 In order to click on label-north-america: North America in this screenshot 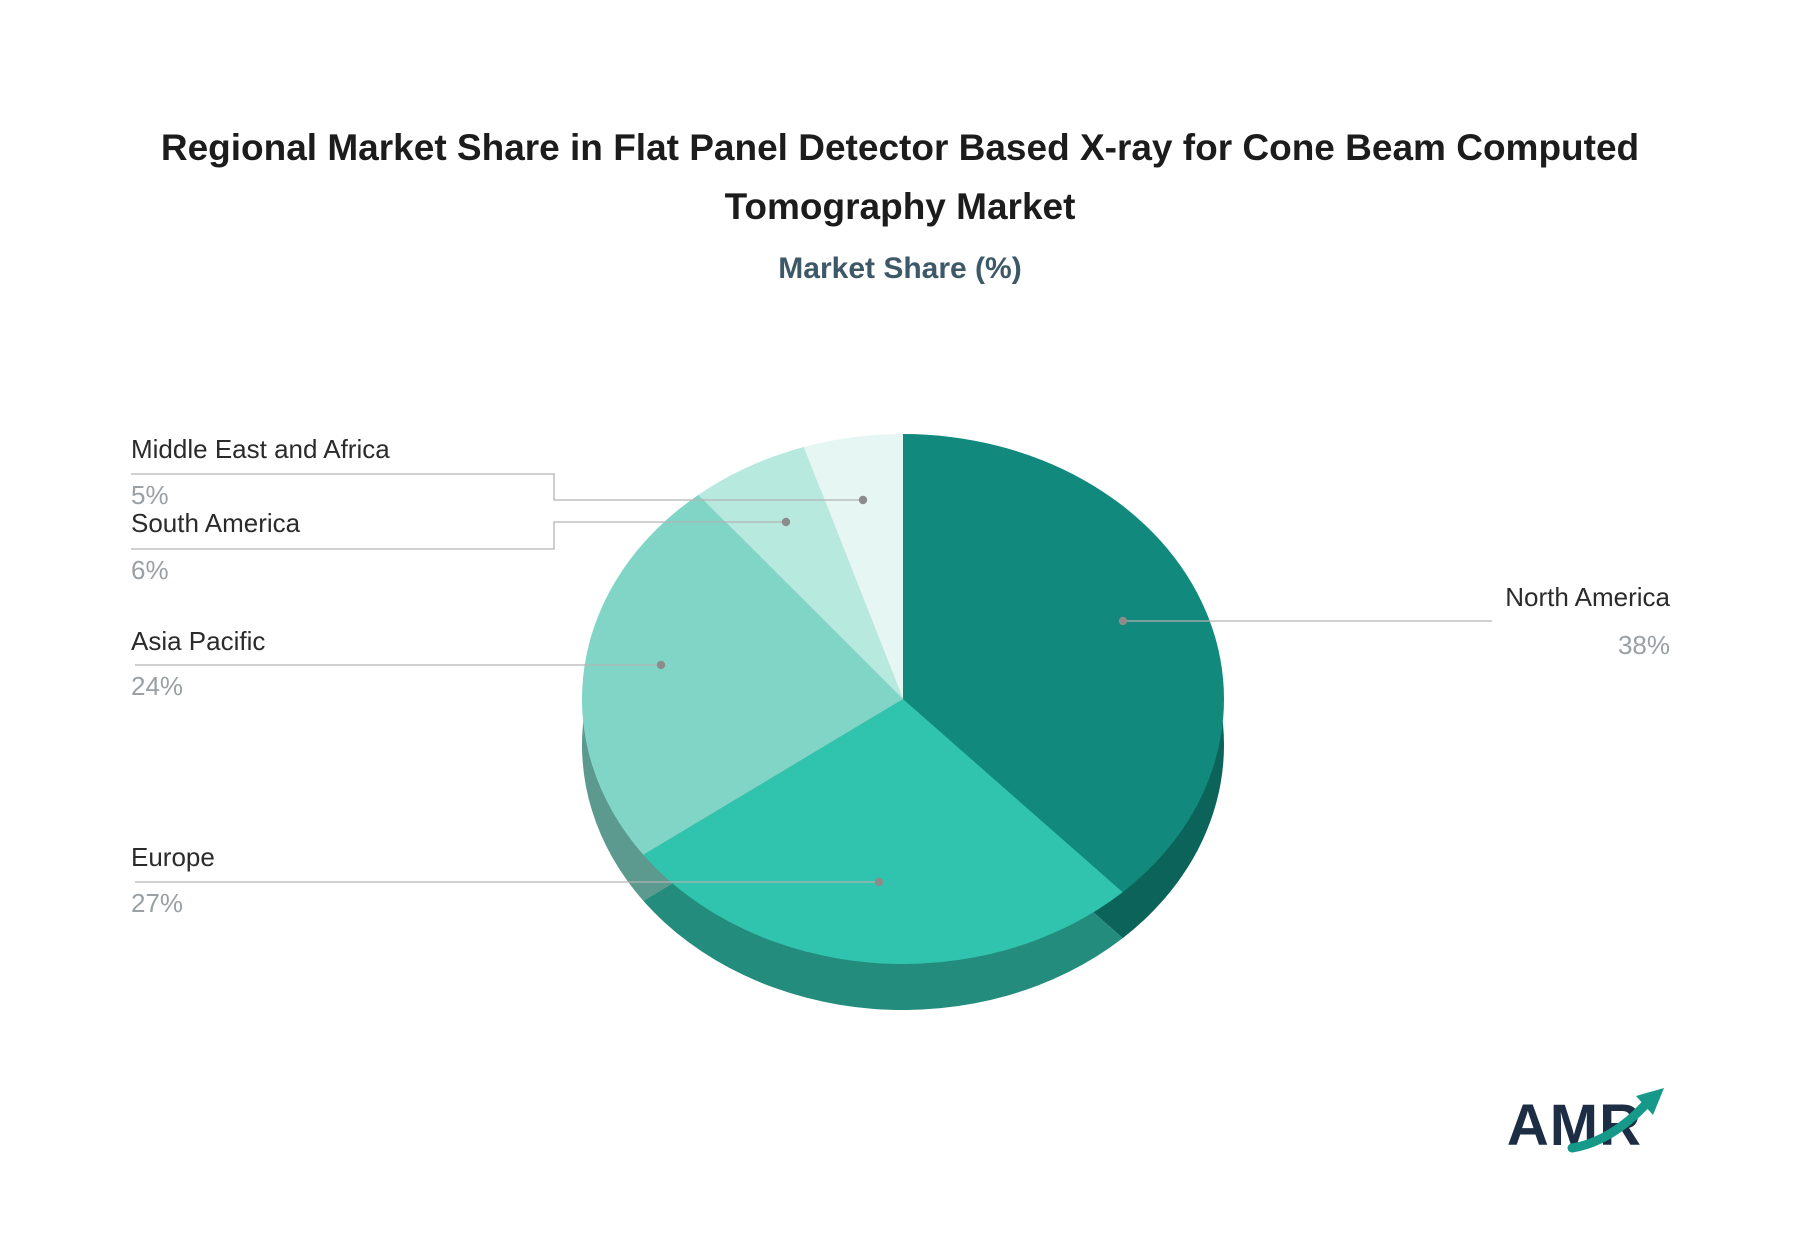, I will do `click(1587, 597)`.